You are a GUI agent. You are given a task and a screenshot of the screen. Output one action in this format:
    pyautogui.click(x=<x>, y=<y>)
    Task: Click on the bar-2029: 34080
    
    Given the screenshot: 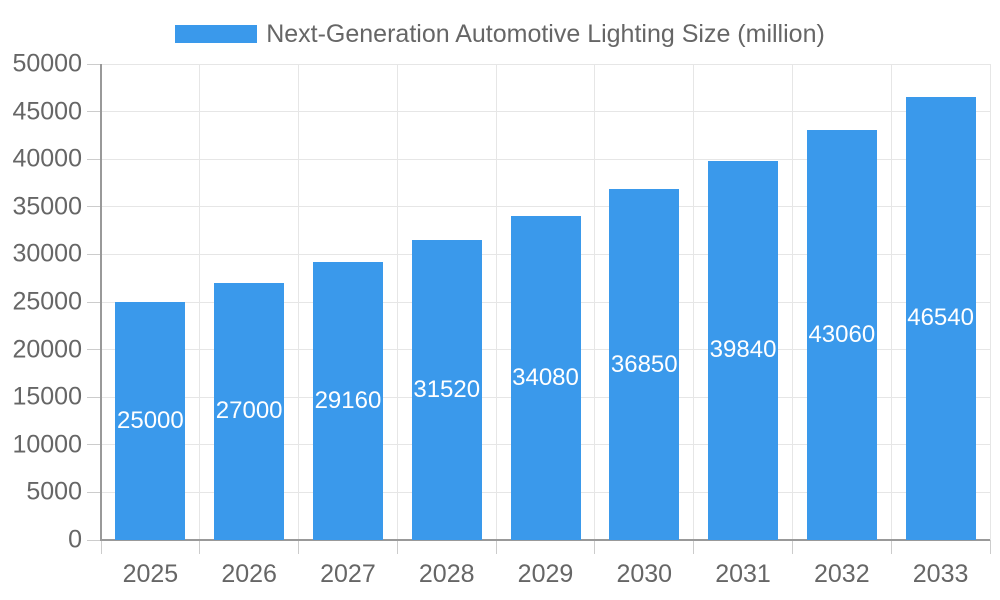 What is the action you would take?
    pyautogui.click(x=545, y=377)
    